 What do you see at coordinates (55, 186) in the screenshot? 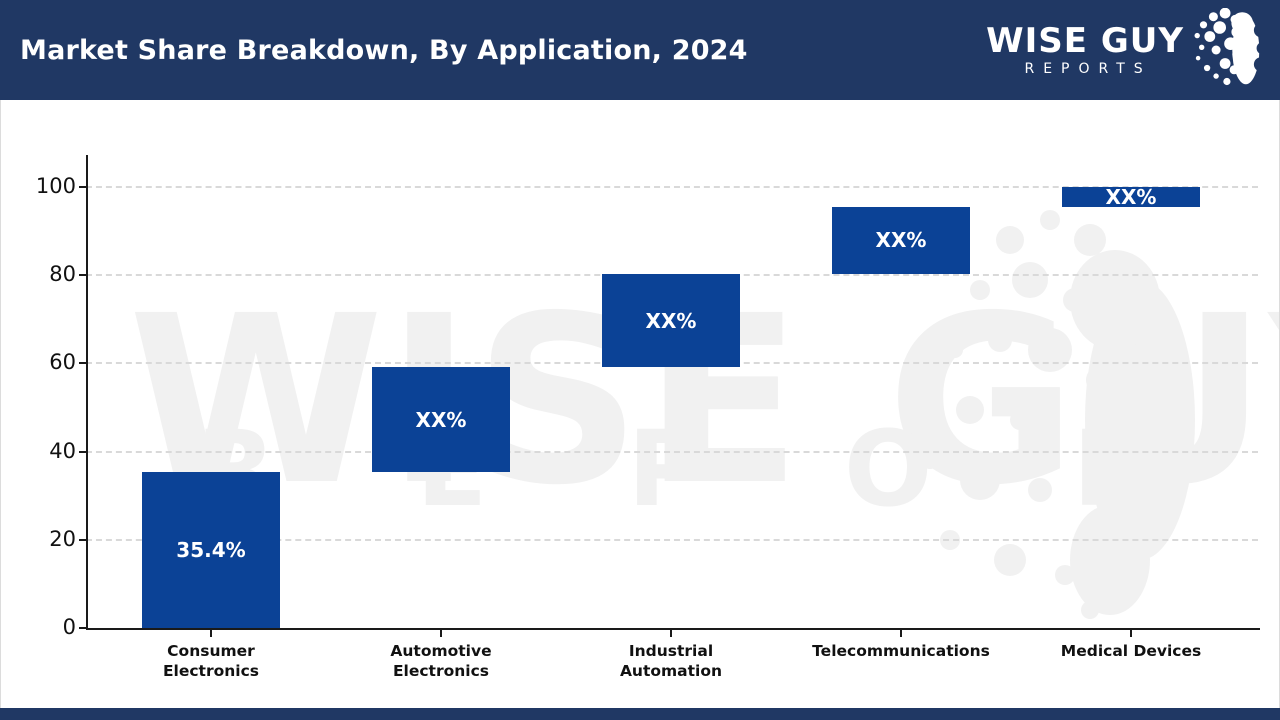
I see `y-axis-tick-label: 100` at bounding box center [55, 186].